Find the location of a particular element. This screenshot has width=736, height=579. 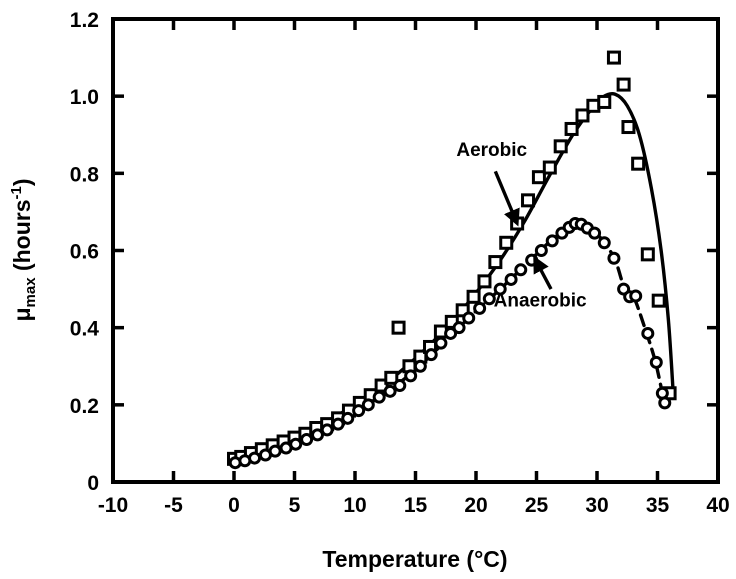

y-axis-title-rest: (hours is located at coordinates (22, 238).